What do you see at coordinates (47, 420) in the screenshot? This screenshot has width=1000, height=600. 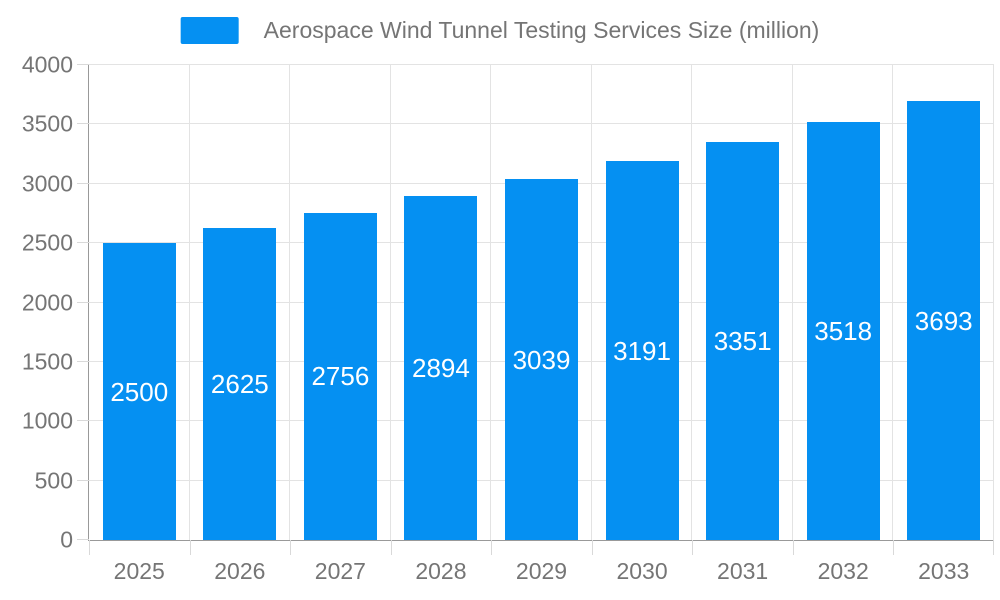 I see `y-axis-label: 1000` at bounding box center [47, 420].